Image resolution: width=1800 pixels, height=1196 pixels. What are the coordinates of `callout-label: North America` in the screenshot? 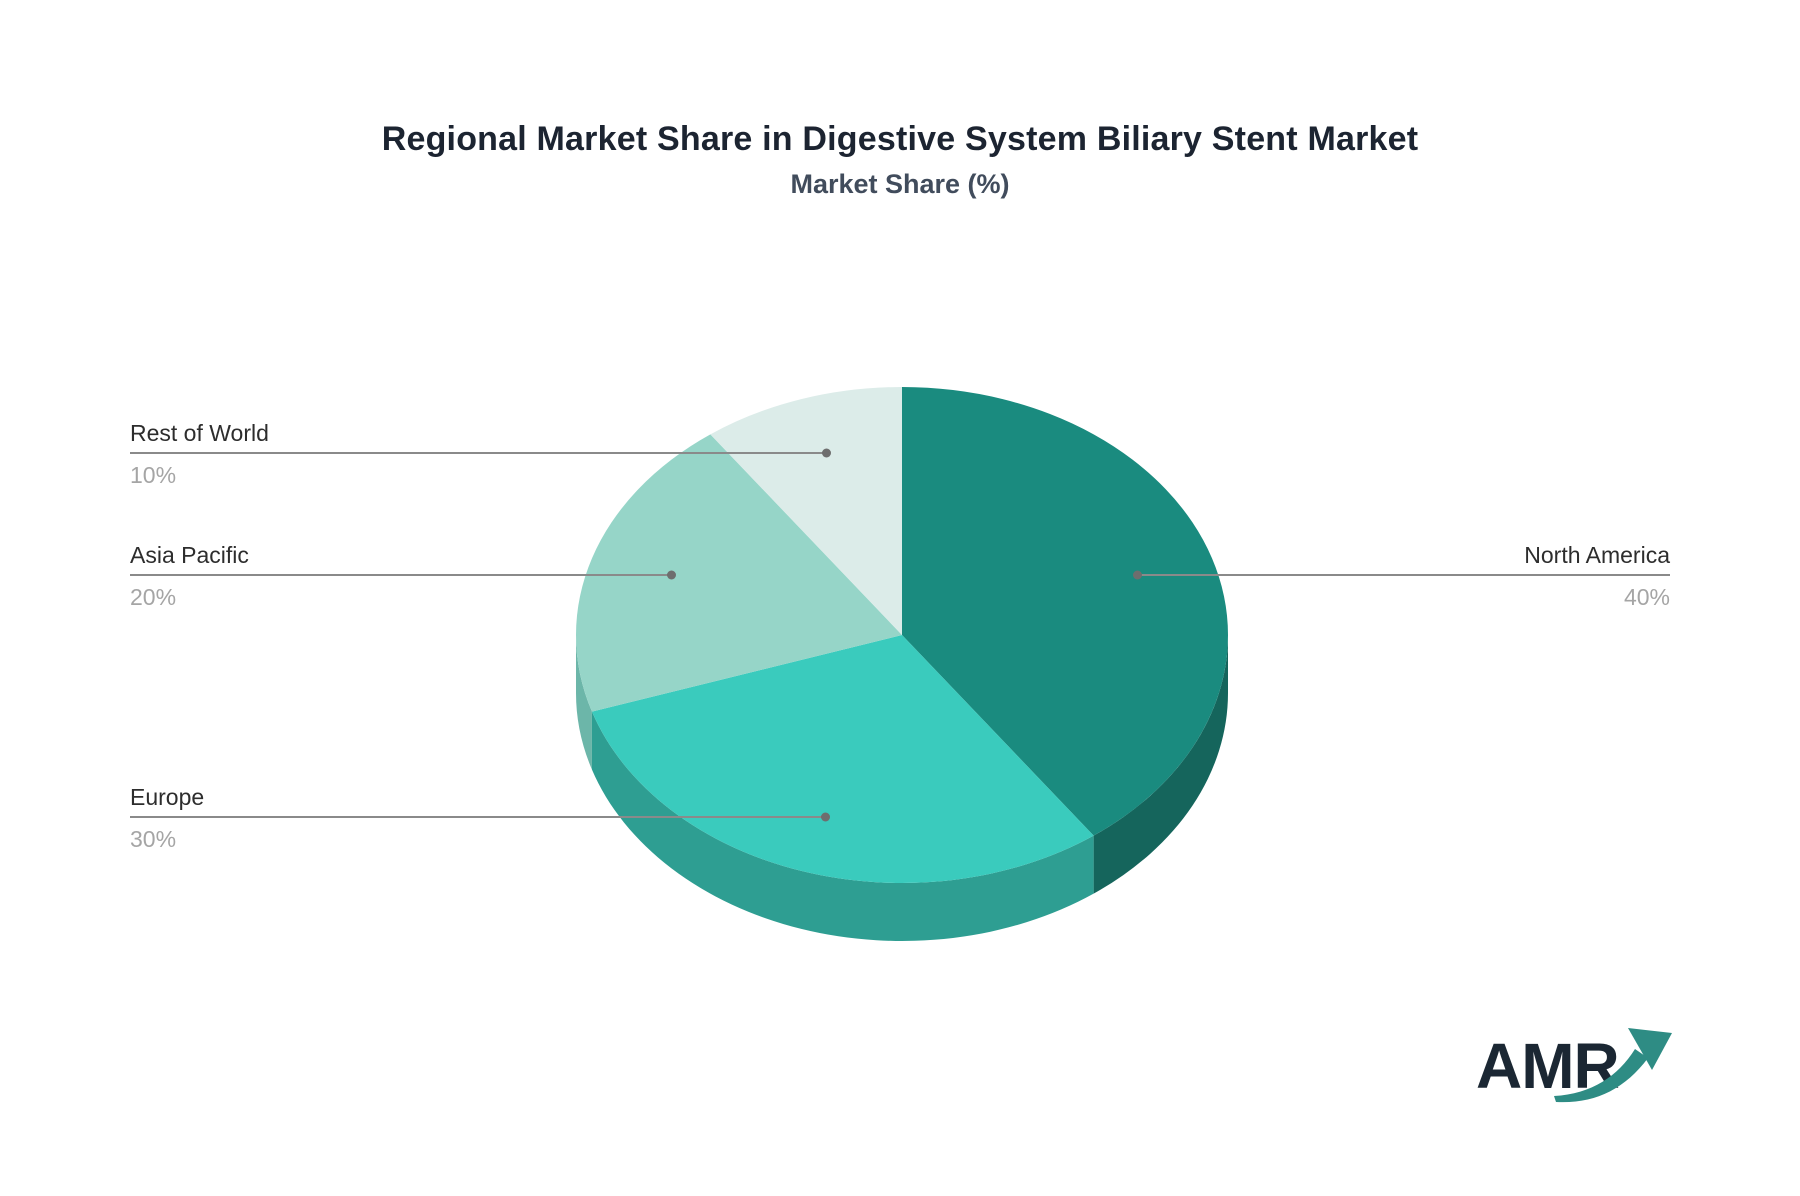 It's located at (1597, 555).